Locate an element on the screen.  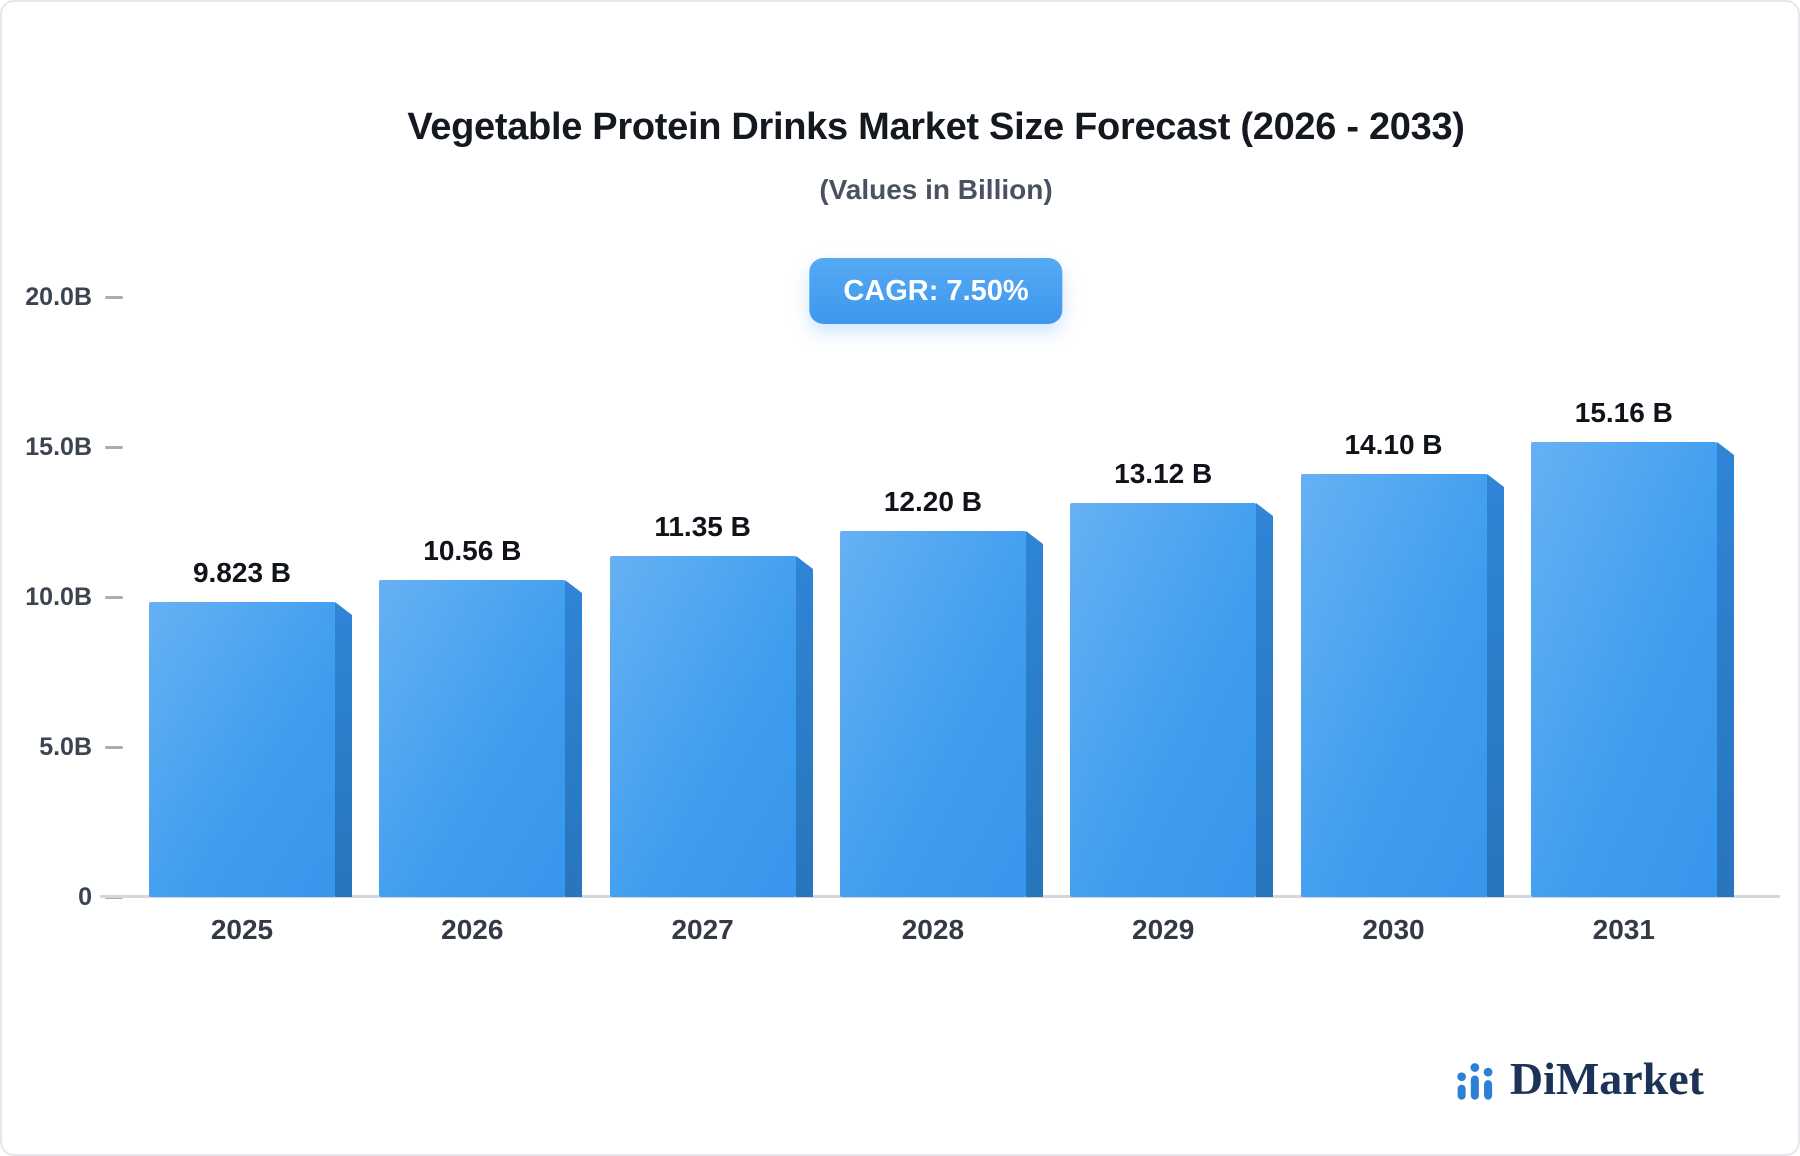
y-axis-tick-label: 20.0B is located at coordinates (58, 297).